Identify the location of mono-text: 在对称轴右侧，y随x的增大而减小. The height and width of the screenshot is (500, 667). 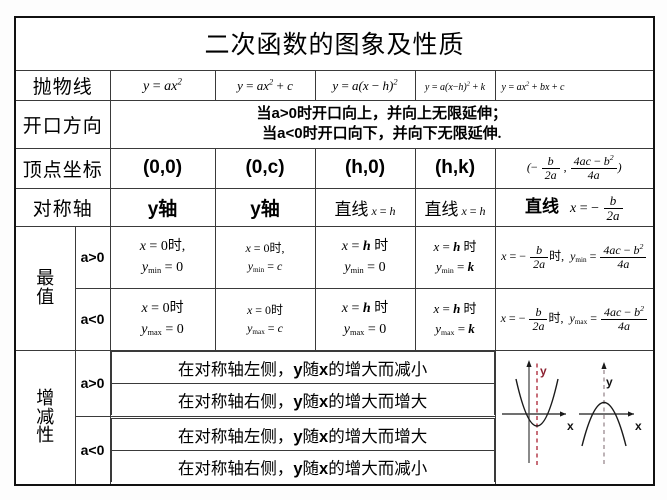
(302, 468).